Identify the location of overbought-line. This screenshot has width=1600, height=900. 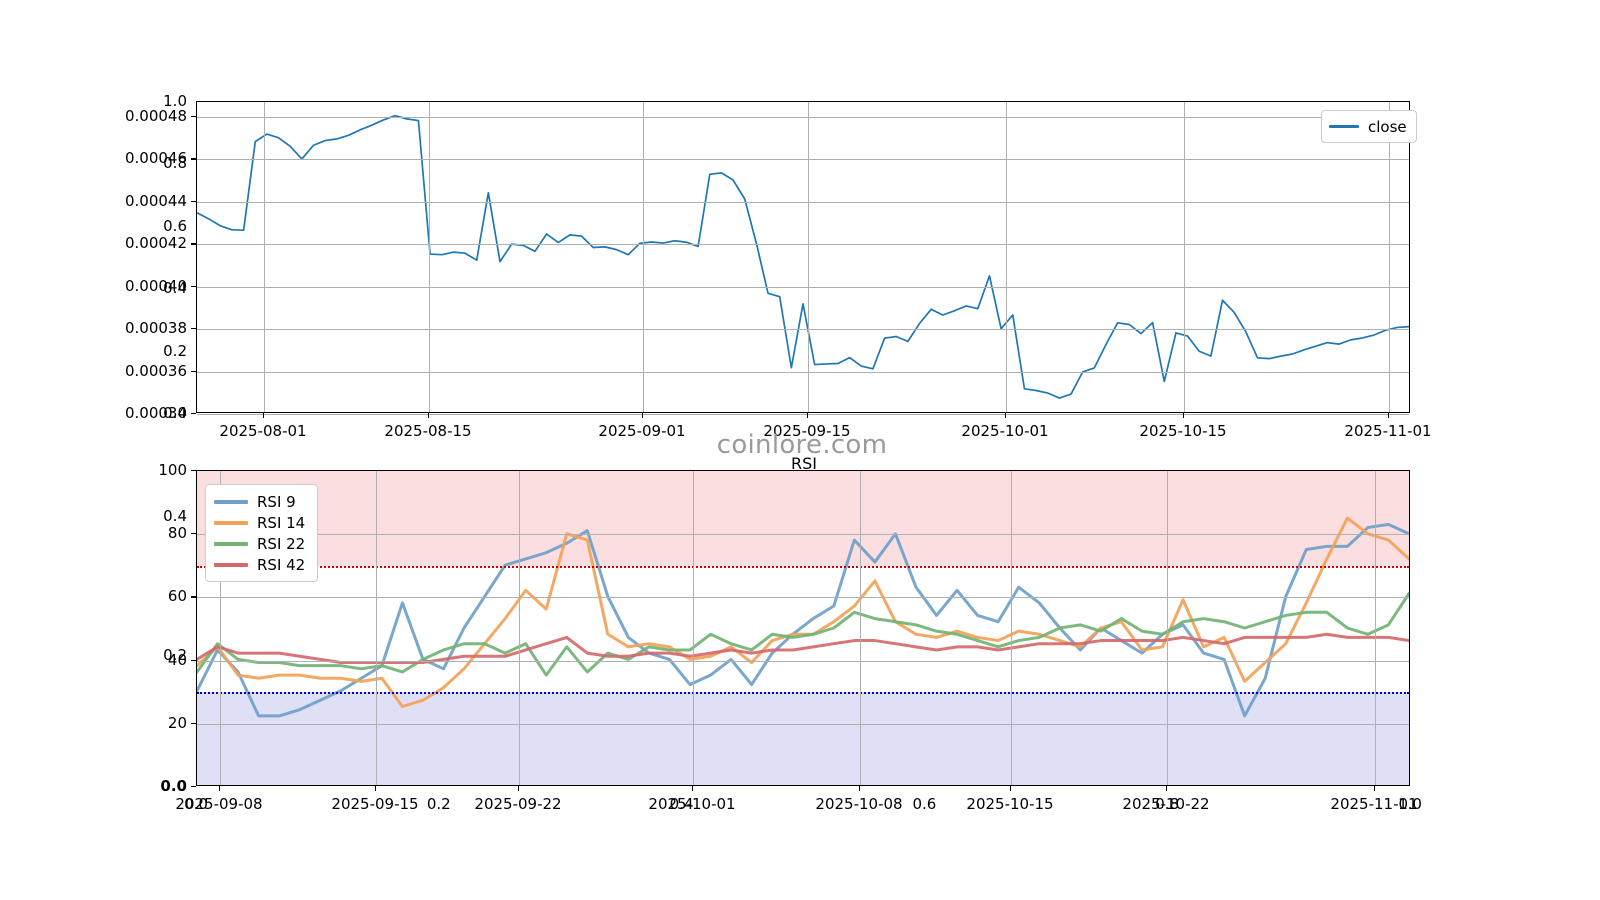
(803, 566).